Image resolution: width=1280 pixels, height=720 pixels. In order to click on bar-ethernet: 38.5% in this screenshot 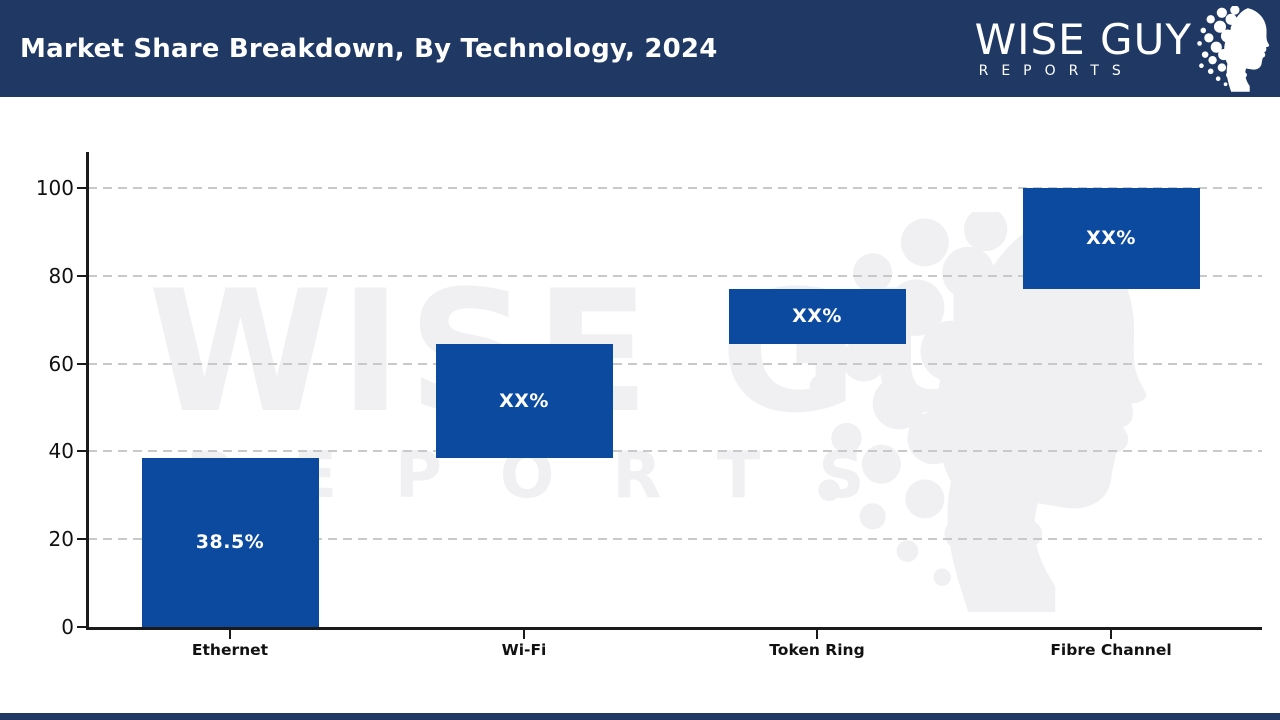, I will do `click(230, 542)`.